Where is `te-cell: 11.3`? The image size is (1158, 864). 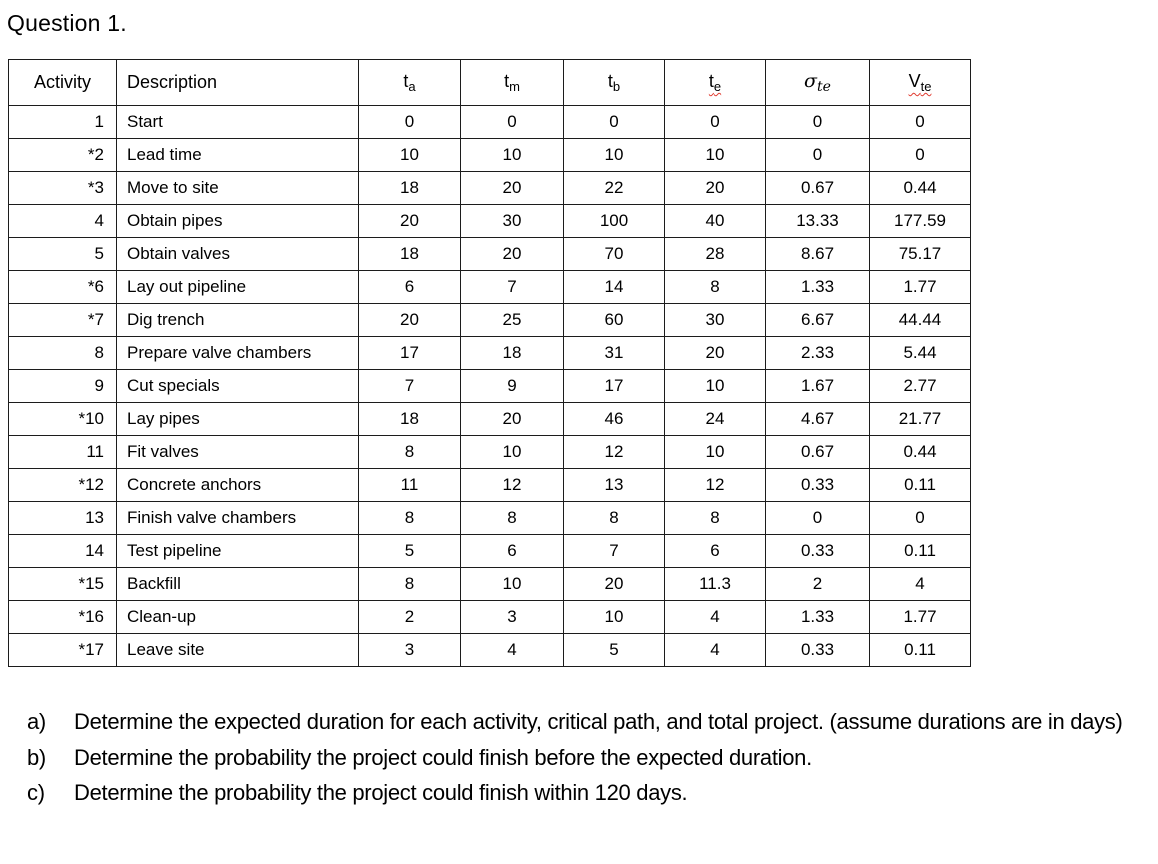
te-cell: 11.3 is located at coordinates (715, 584).